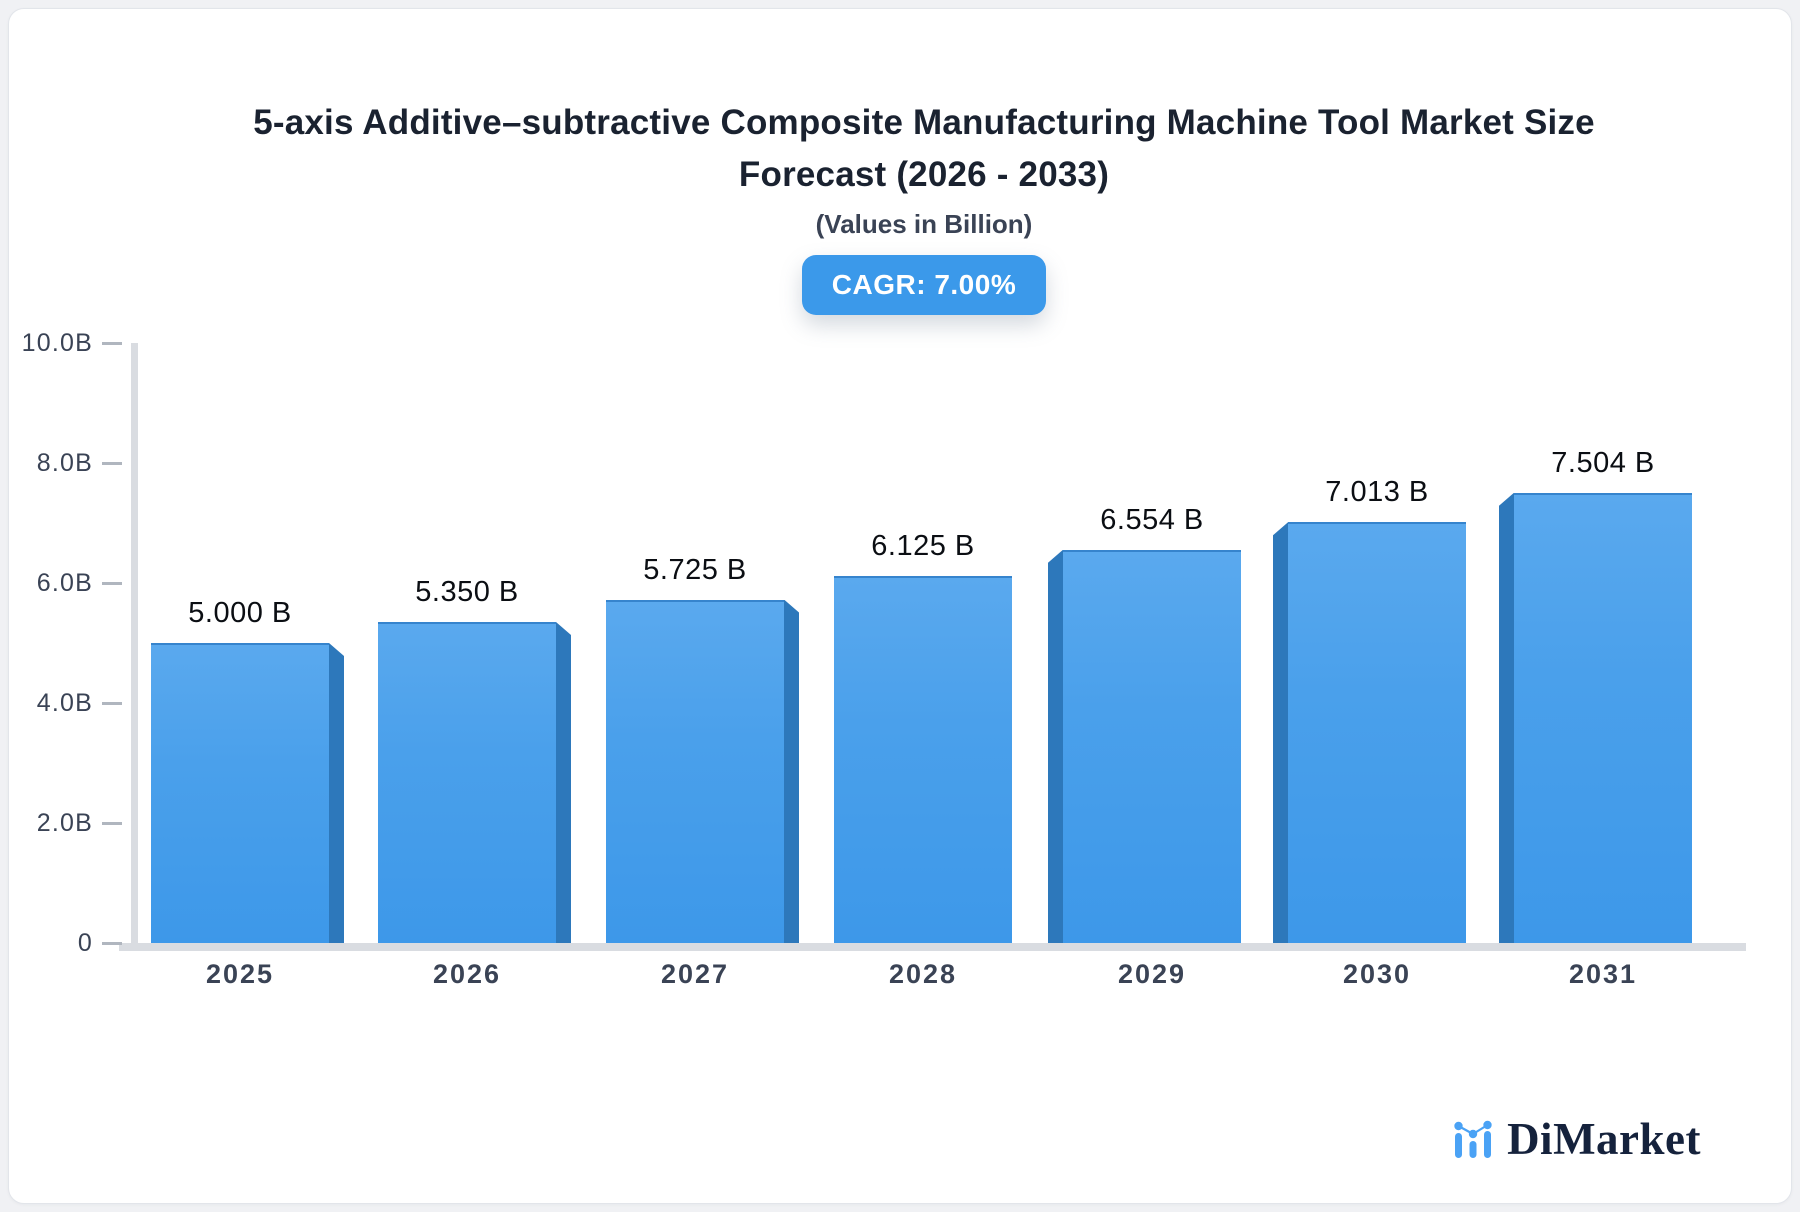 The width and height of the screenshot is (1800, 1212). I want to click on cagr-badge: CAGR: 7.00%, so click(924, 285).